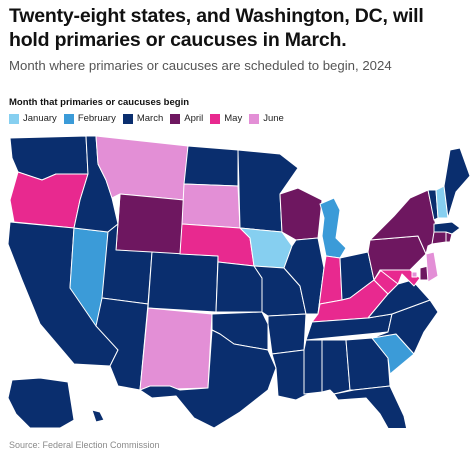 The image size is (474, 458). What do you see at coordinates (211, 166) in the screenshot?
I see `state-north-dakota` at bounding box center [211, 166].